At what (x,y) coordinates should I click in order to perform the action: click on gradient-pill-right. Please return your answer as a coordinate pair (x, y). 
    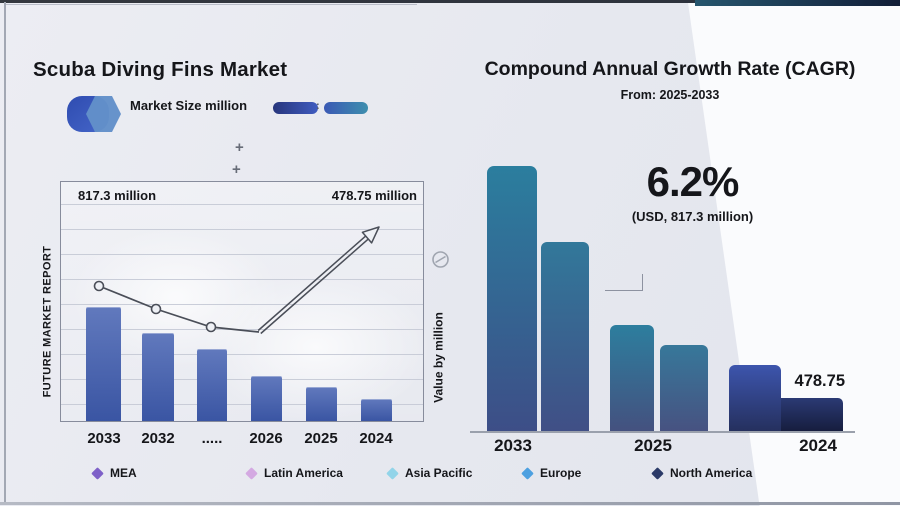
    Looking at the image, I should click on (346, 108).